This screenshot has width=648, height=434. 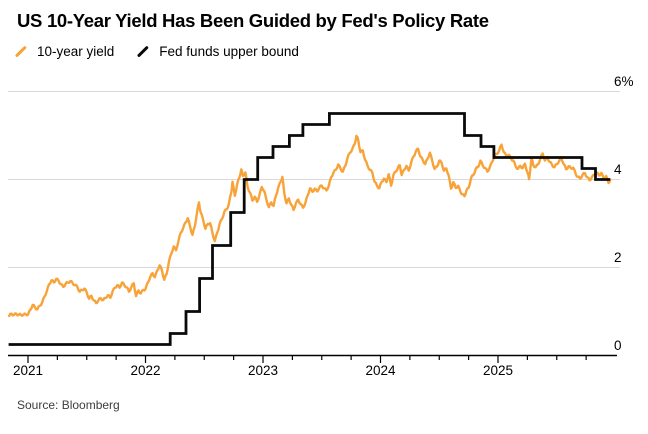 What do you see at coordinates (380, 370) in the screenshot?
I see `x-tick-label: 2024` at bounding box center [380, 370].